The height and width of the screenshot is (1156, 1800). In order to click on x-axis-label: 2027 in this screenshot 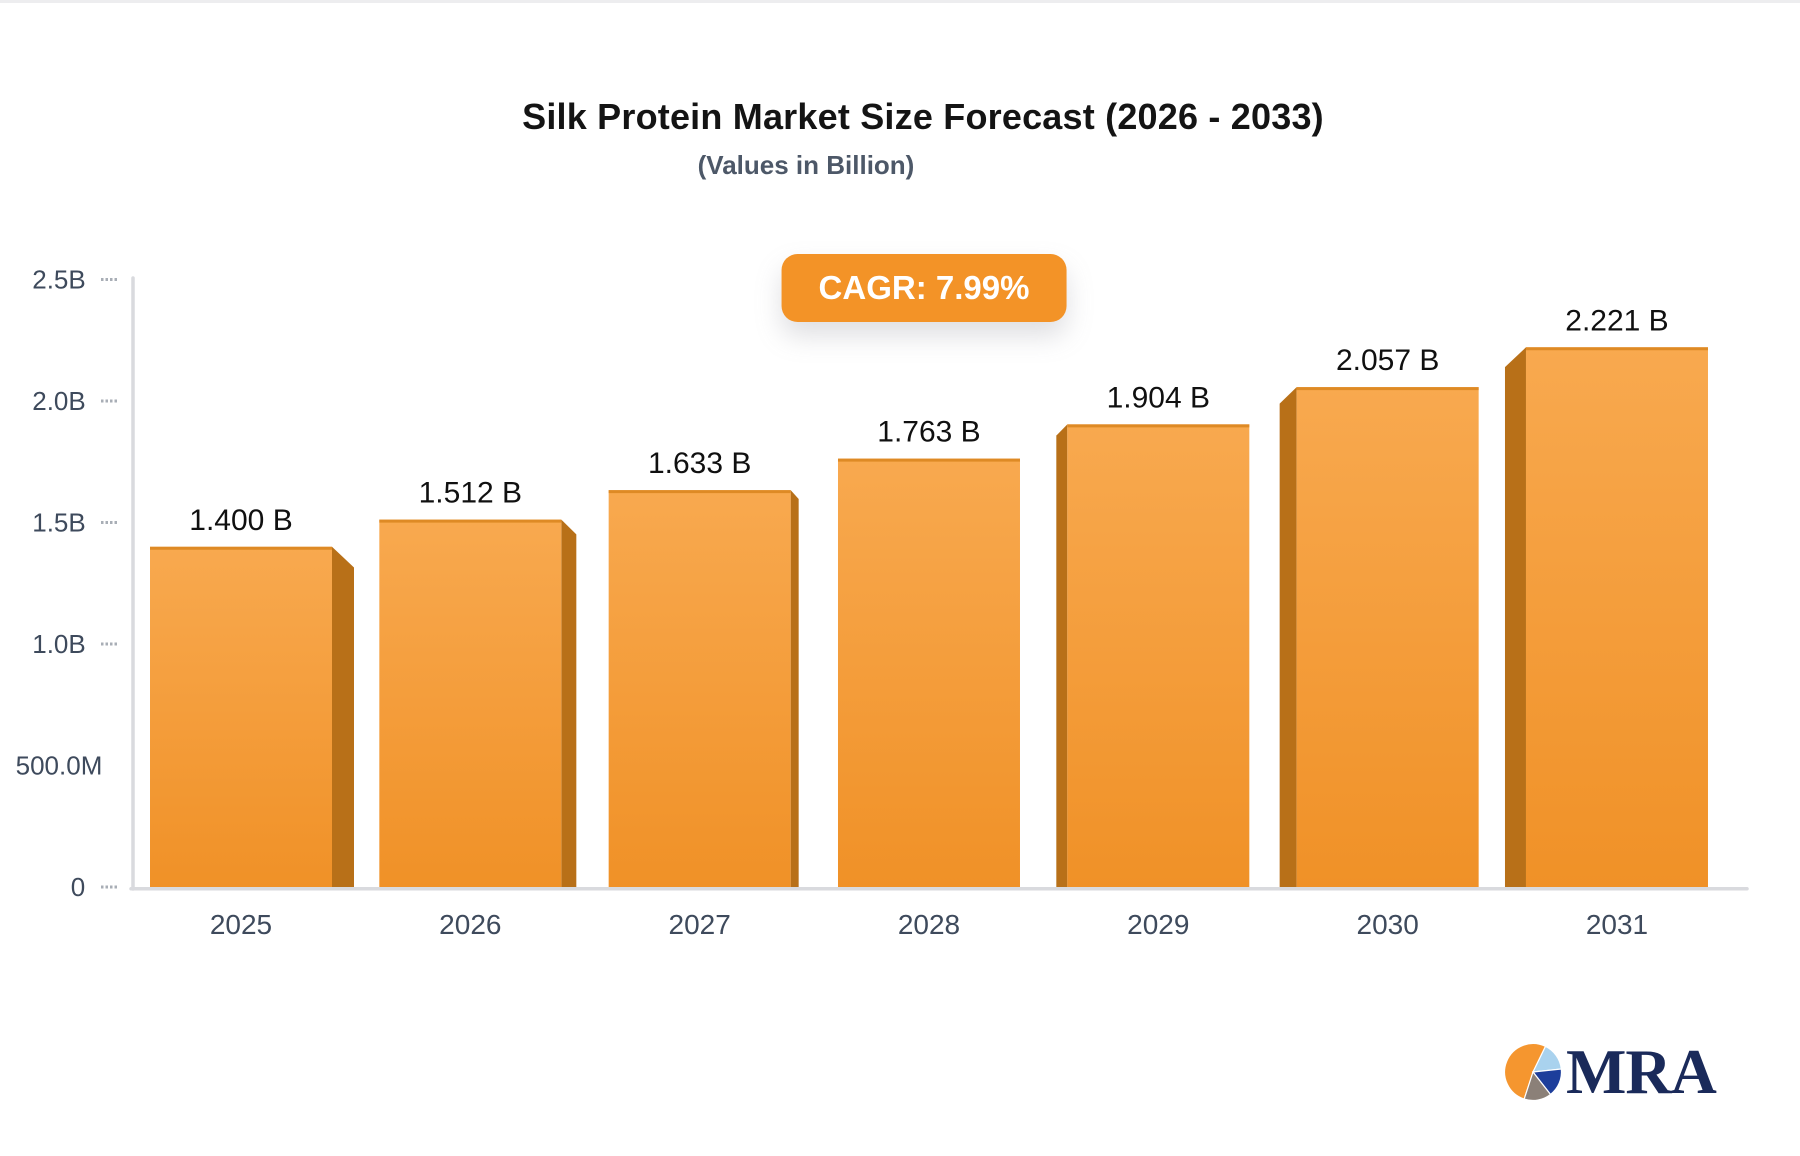, I will do `click(700, 924)`.